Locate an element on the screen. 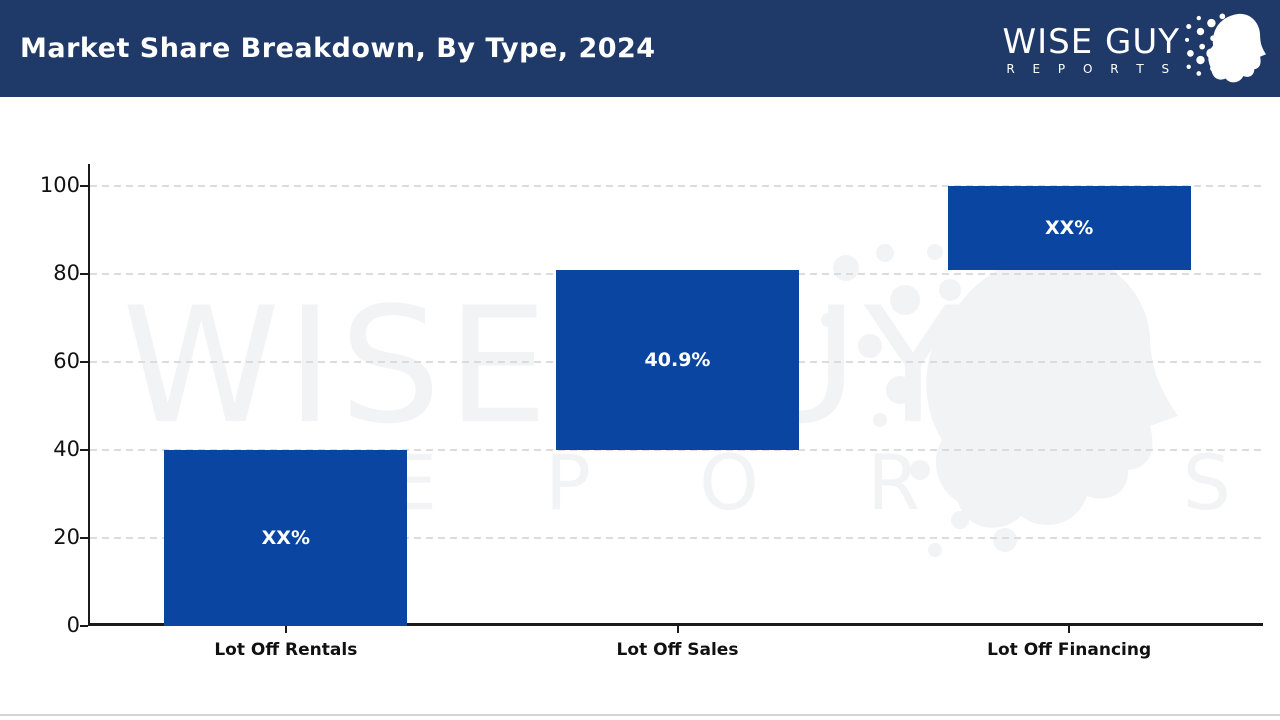 The height and width of the screenshot is (720, 1280). wiseguy-logo: WISE GUY R E P O R T S is located at coordinates (1134, 50).